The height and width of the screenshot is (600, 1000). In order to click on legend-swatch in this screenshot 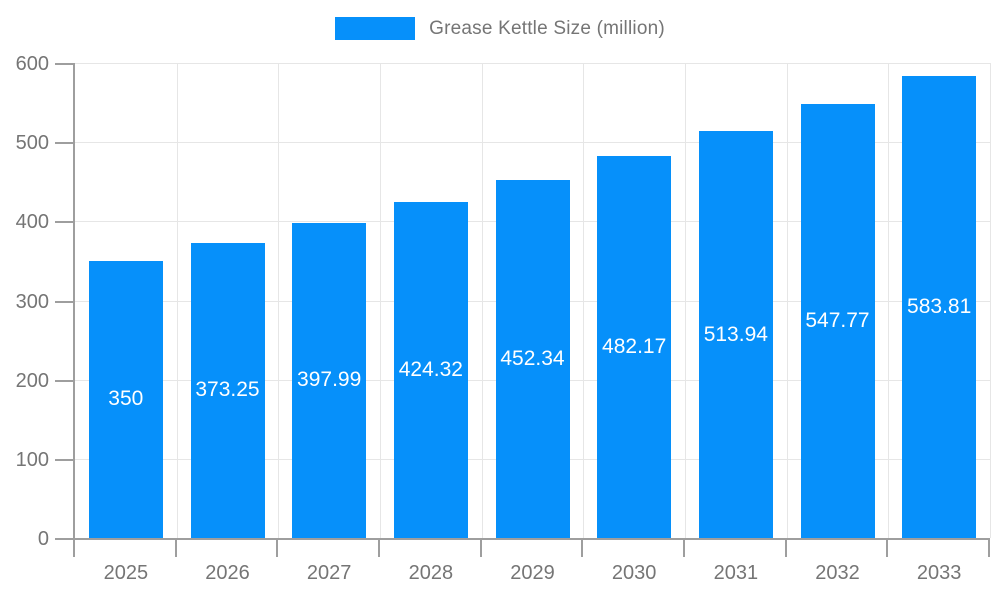, I will do `click(375, 28)`.